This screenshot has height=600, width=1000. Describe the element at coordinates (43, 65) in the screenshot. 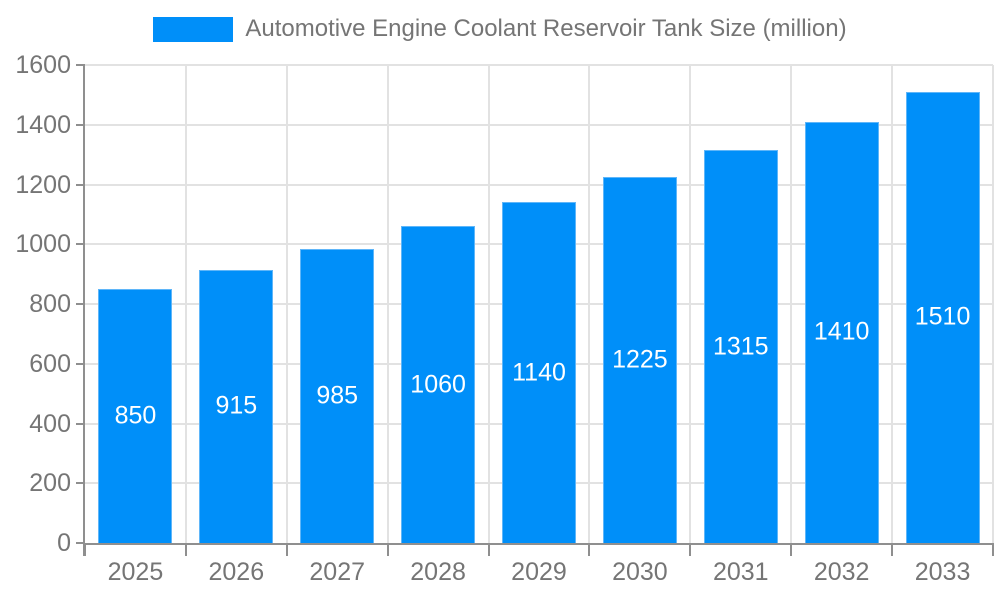

I see `y-axis-tick-label: 1600` at that location.